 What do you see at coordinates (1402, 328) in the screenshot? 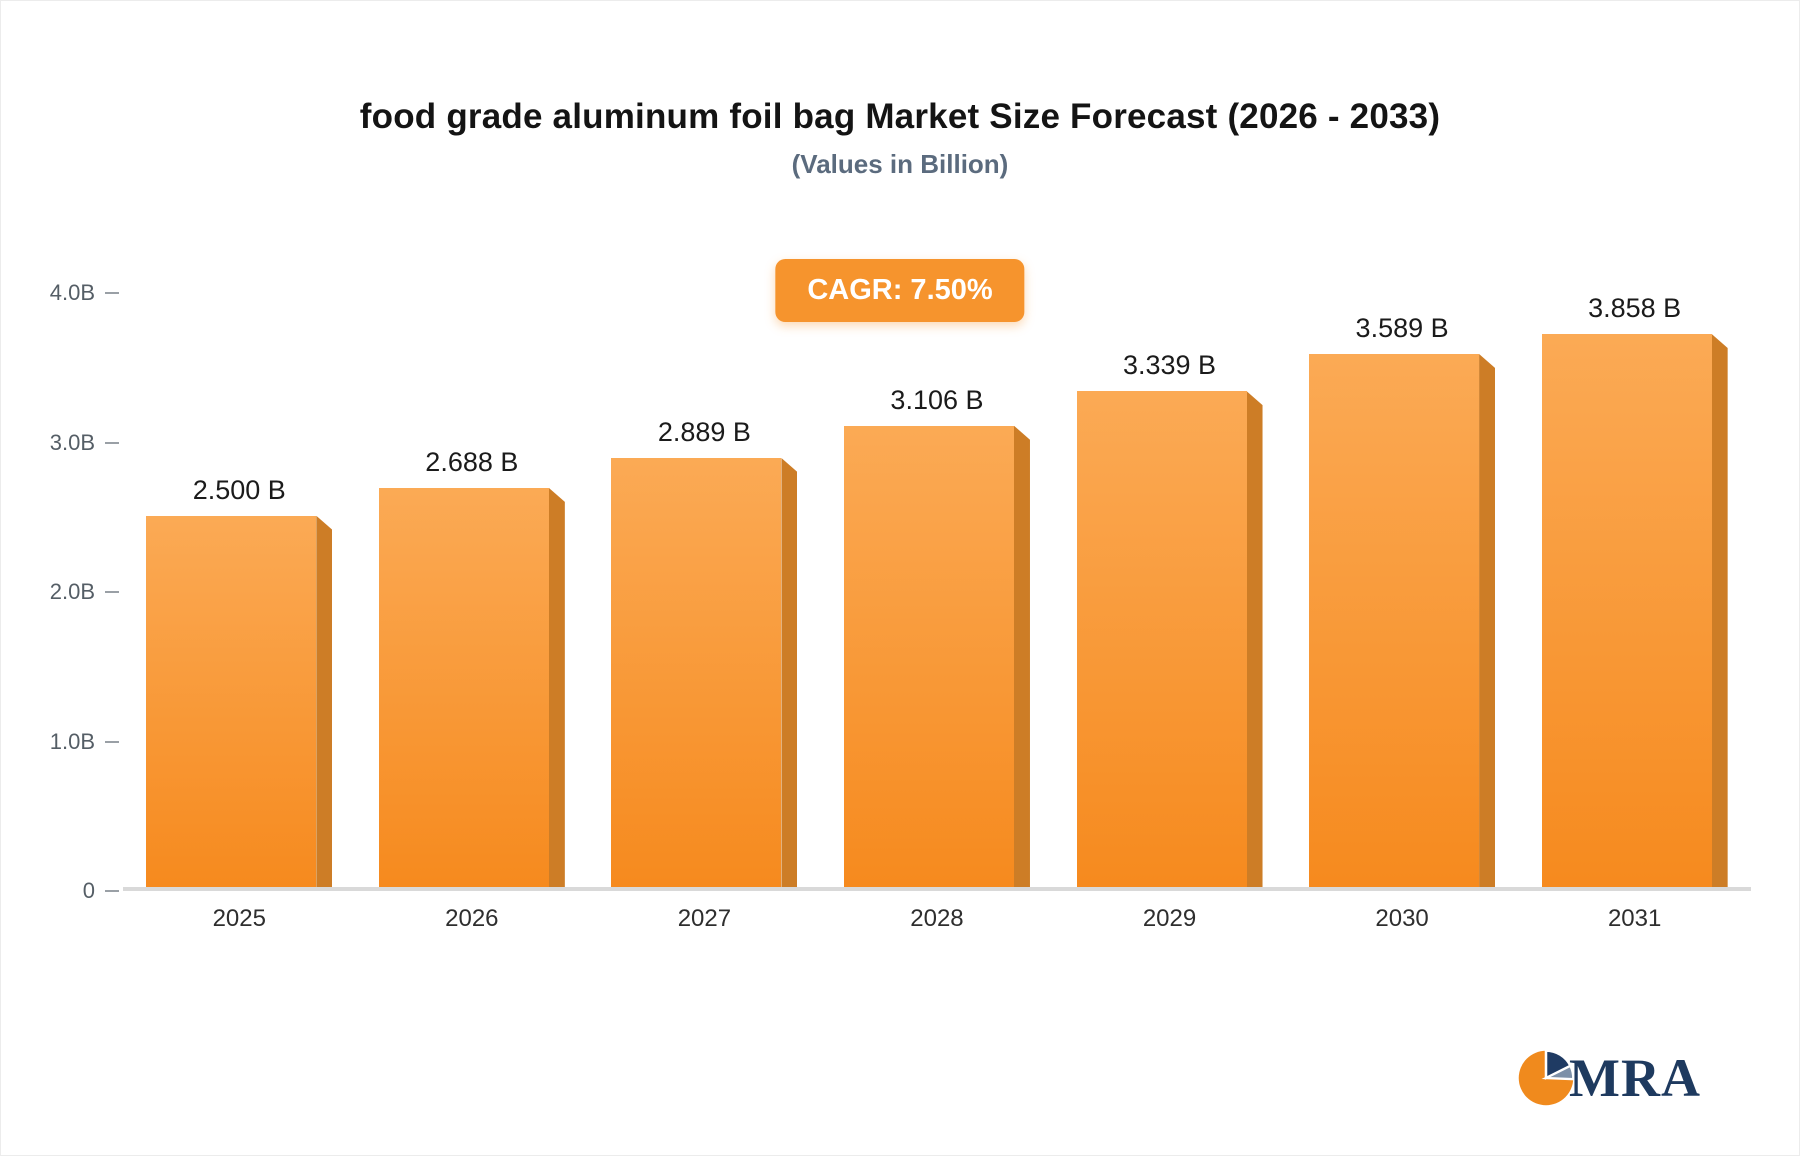
I see `bar-value-label: 3.589 B` at bounding box center [1402, 328].